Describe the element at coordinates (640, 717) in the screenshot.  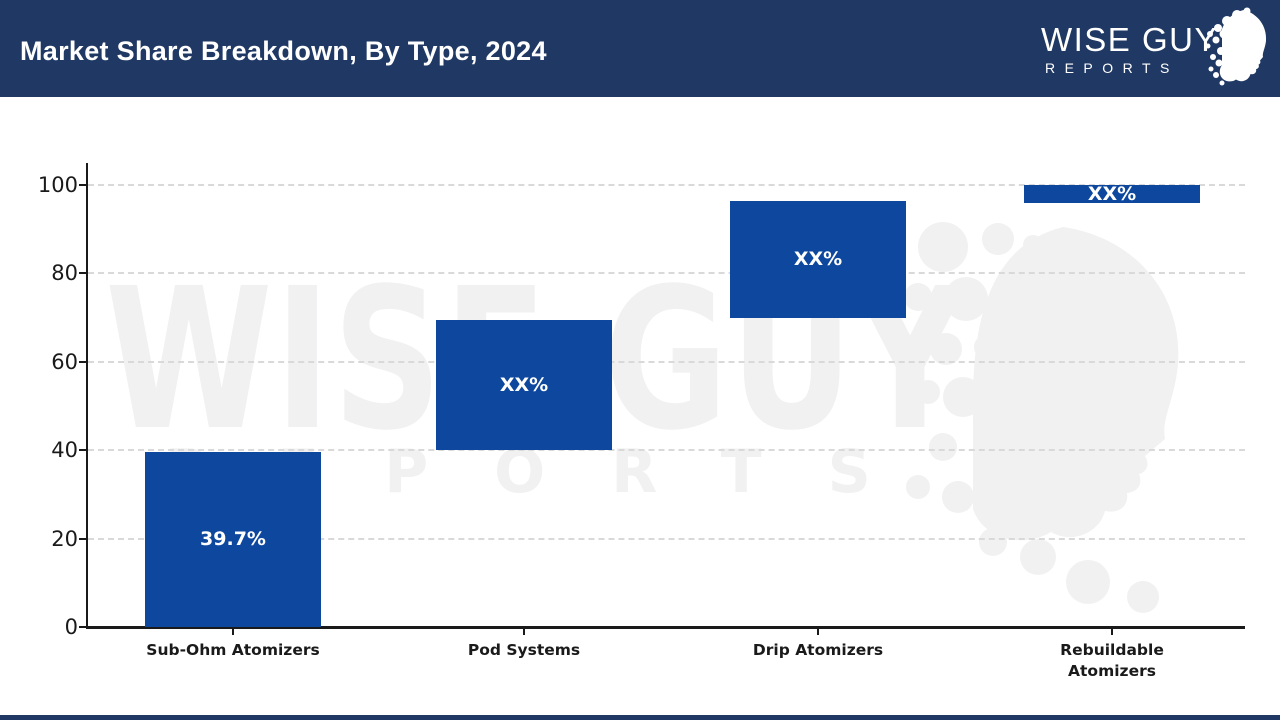
I see `footer-accent-bar` at that location.